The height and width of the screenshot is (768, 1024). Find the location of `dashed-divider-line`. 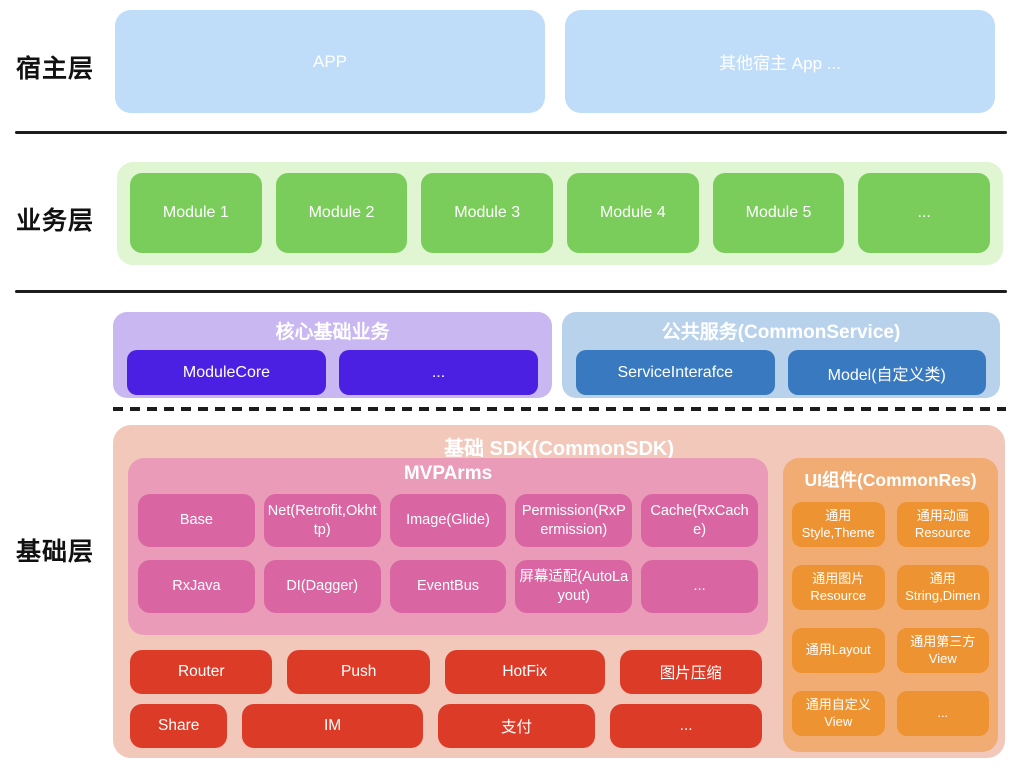

dashed-divider-line is located at coordinates (559, 409).